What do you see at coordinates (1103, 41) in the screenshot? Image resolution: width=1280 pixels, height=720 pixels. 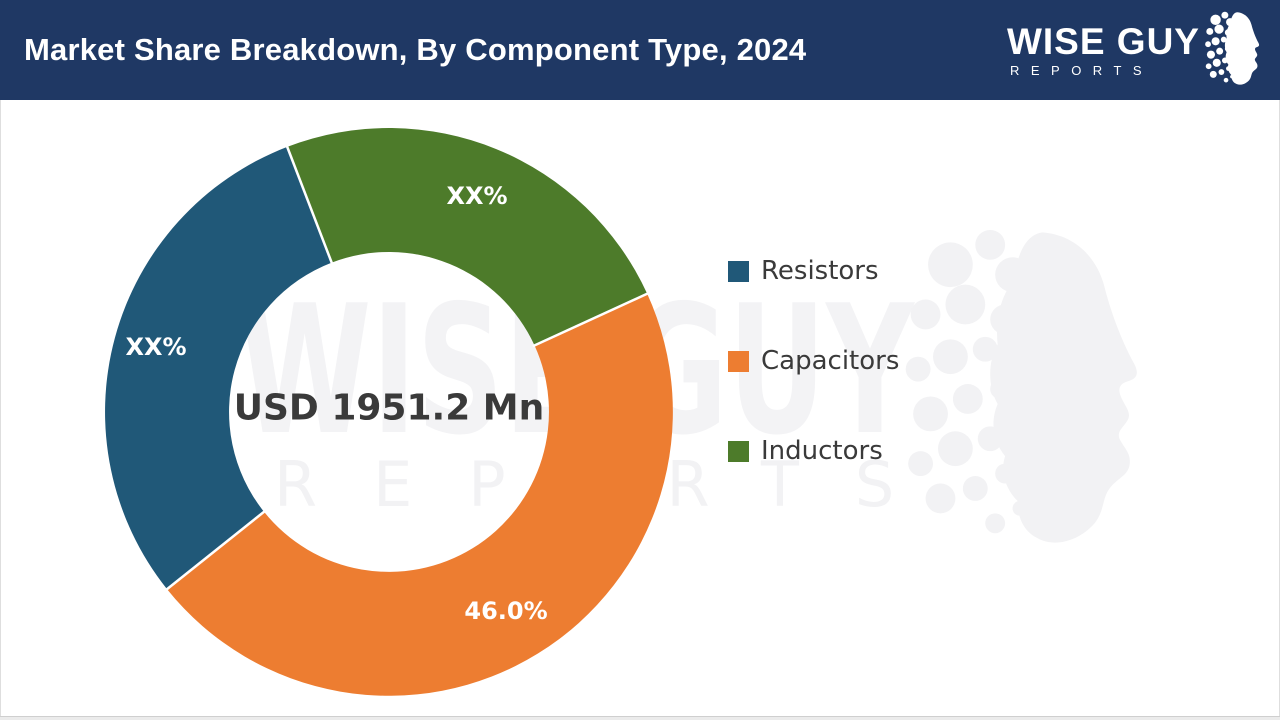 I see `logo-wordmark: WISE GUY` at bounding box center [1103, 41].